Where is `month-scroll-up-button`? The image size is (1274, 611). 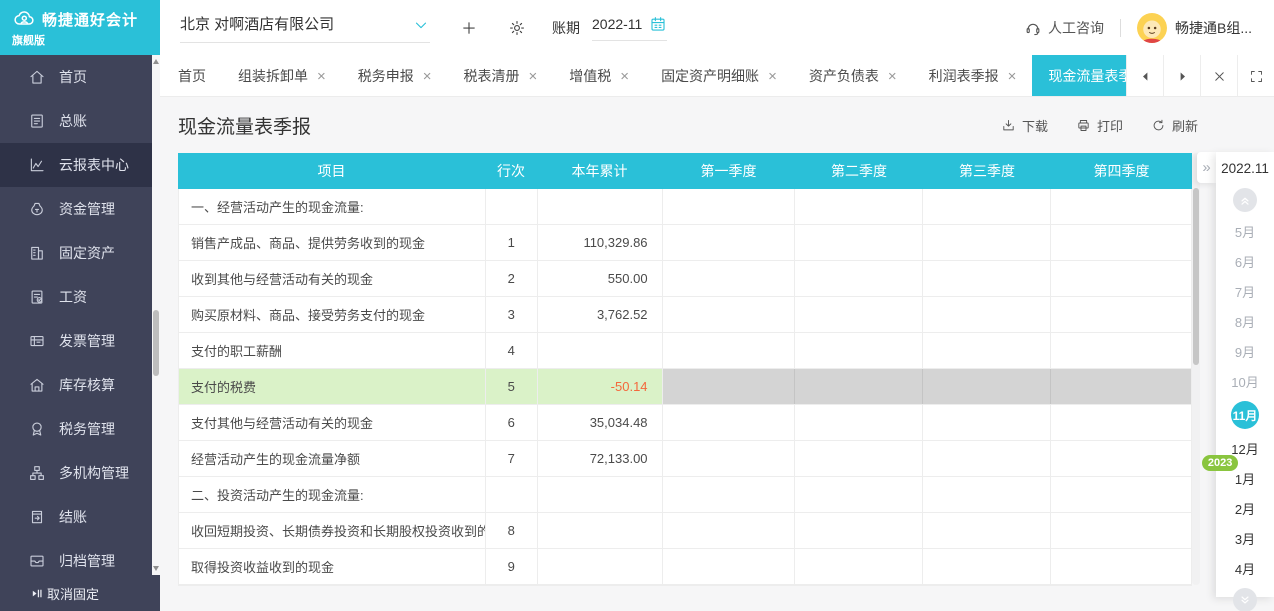 month-scroll-up-button is located at coordinates (1245, 200).